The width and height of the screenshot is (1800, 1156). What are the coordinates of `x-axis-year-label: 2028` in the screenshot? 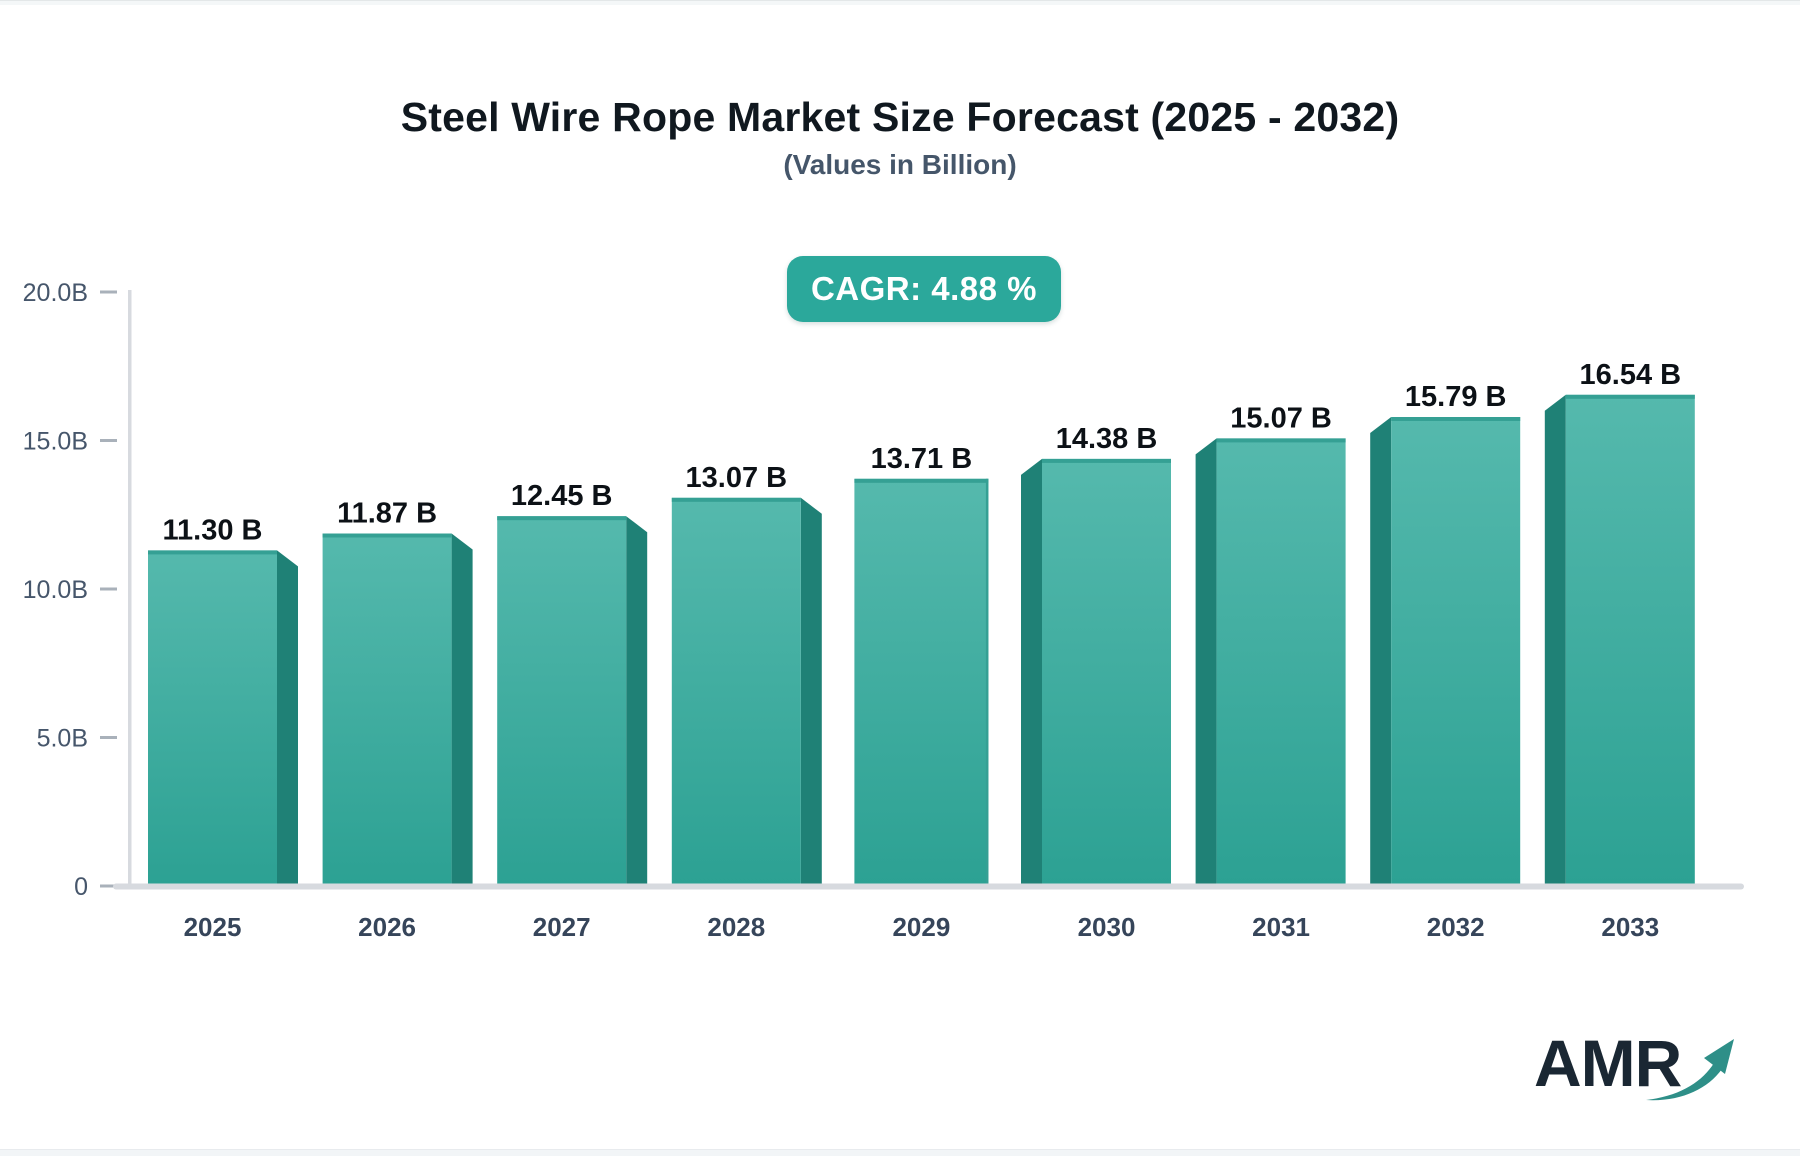 It's located at (736, 927).